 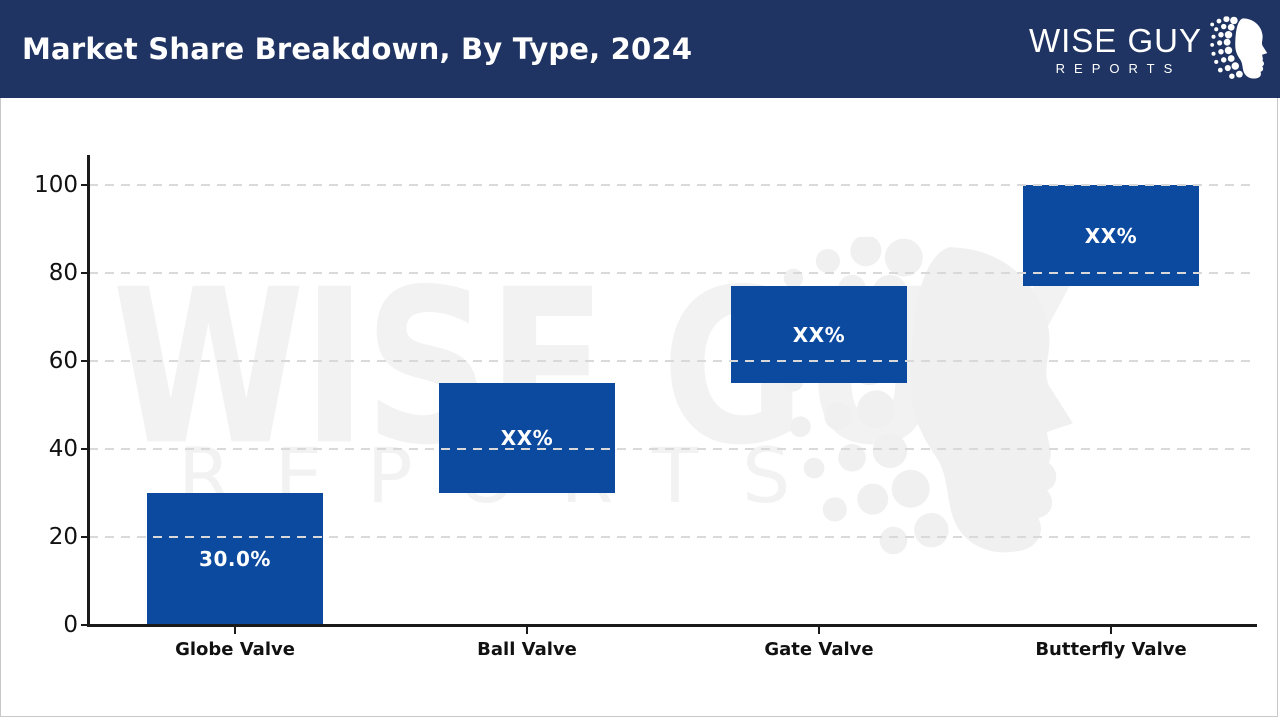 What do you see at coordinates (56, 185) in the screenshot?
I see `y-tick-label: 100` at bounding box center [56, 185].